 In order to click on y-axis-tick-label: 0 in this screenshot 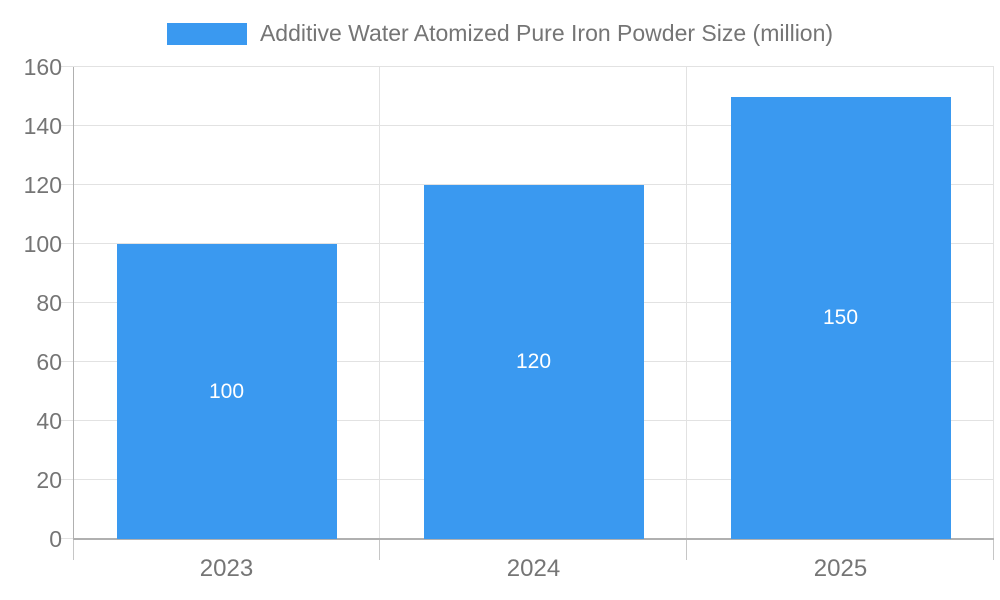, I will do `click(55, 539)`.